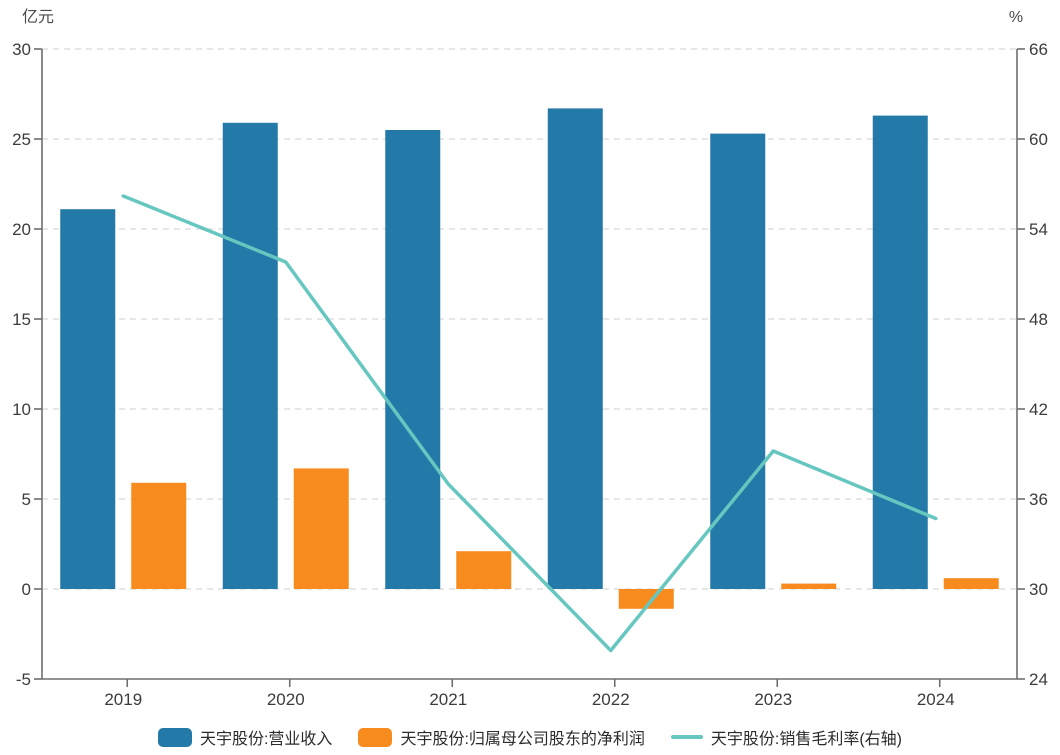 This screenshot has height=755, width=1060. What do you see at coordinates (1038, 589) in the screenshot?
I see `right-axis-tick-label: 30` at bounding box center [1038, 589].